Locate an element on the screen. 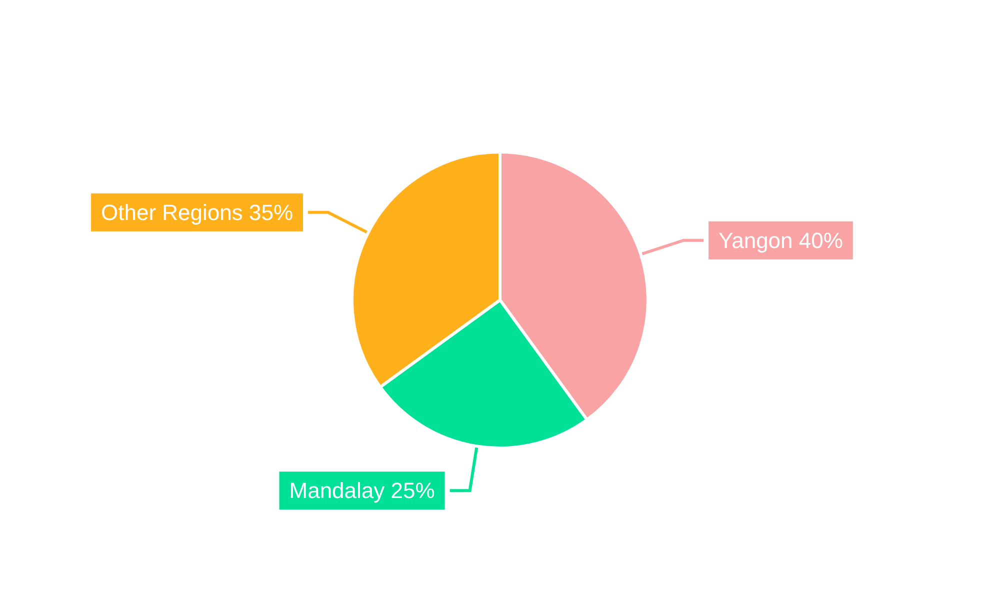 The width and height of the screenshot is (1000, 600). slice-label: Yangon 40% is located at coordinates (780, 240).